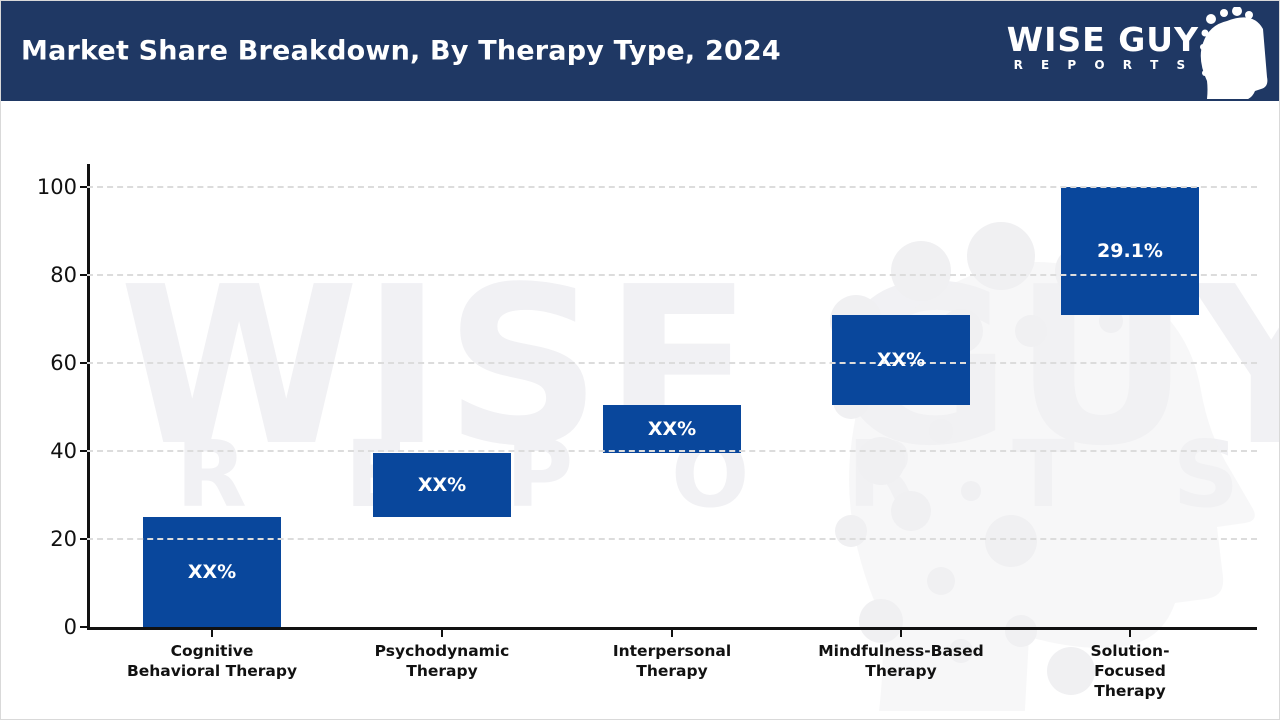  Describe the element at coordinates (88, 396) in the screenshot. I see `y-axis-line` at that location.